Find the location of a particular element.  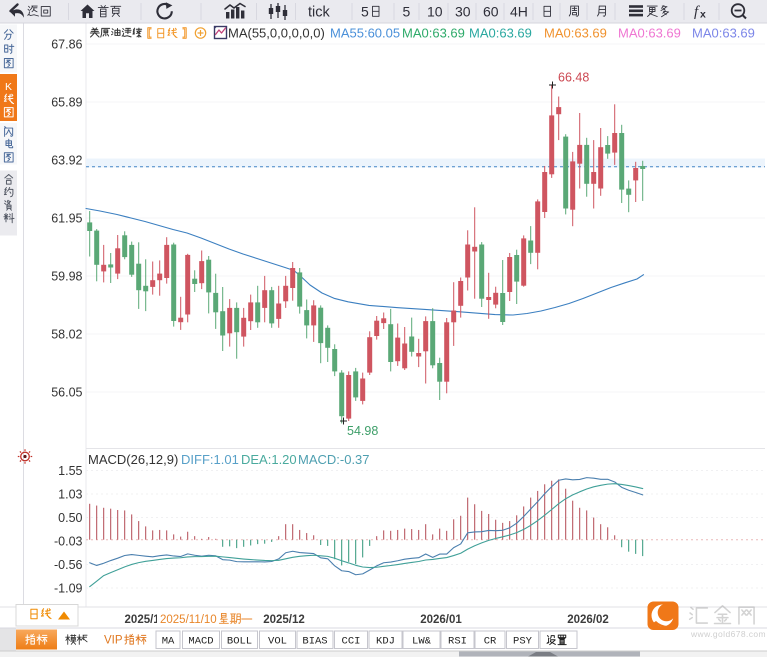

svg-text: 56.05 is located at coordinates (66, 392).